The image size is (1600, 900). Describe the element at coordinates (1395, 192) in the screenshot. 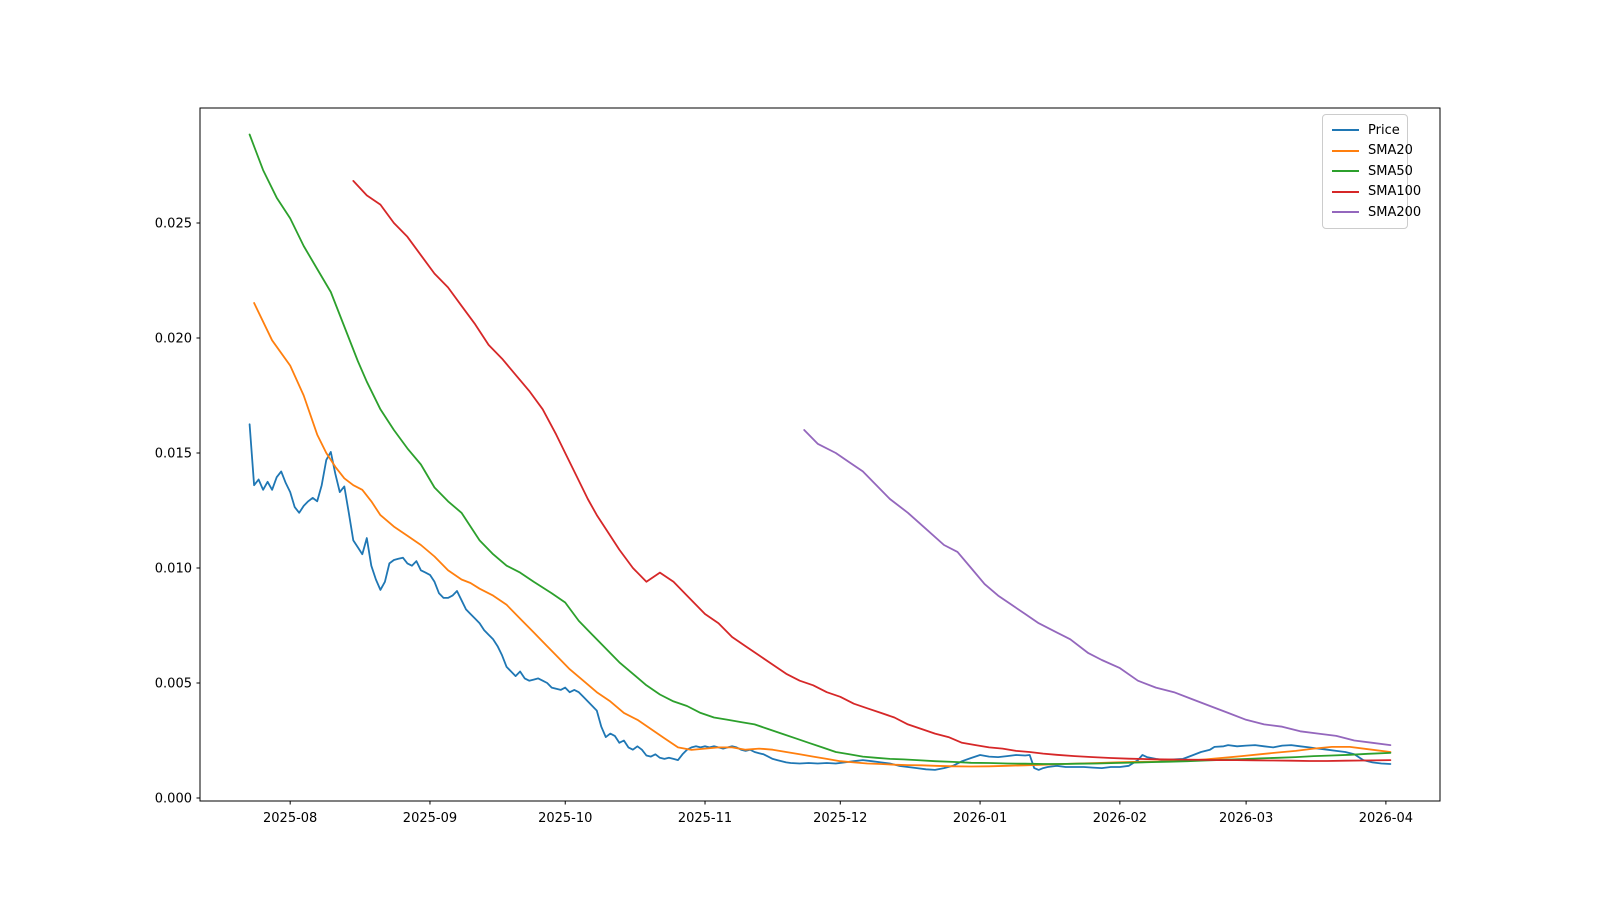

I see `legend-label: SMA100` at that location.